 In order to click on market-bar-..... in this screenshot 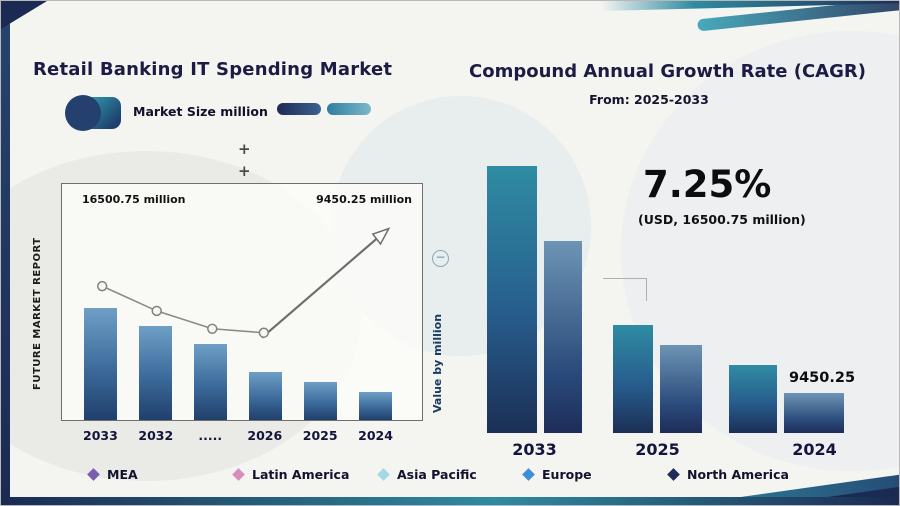, I will do `click(210, 382)`.